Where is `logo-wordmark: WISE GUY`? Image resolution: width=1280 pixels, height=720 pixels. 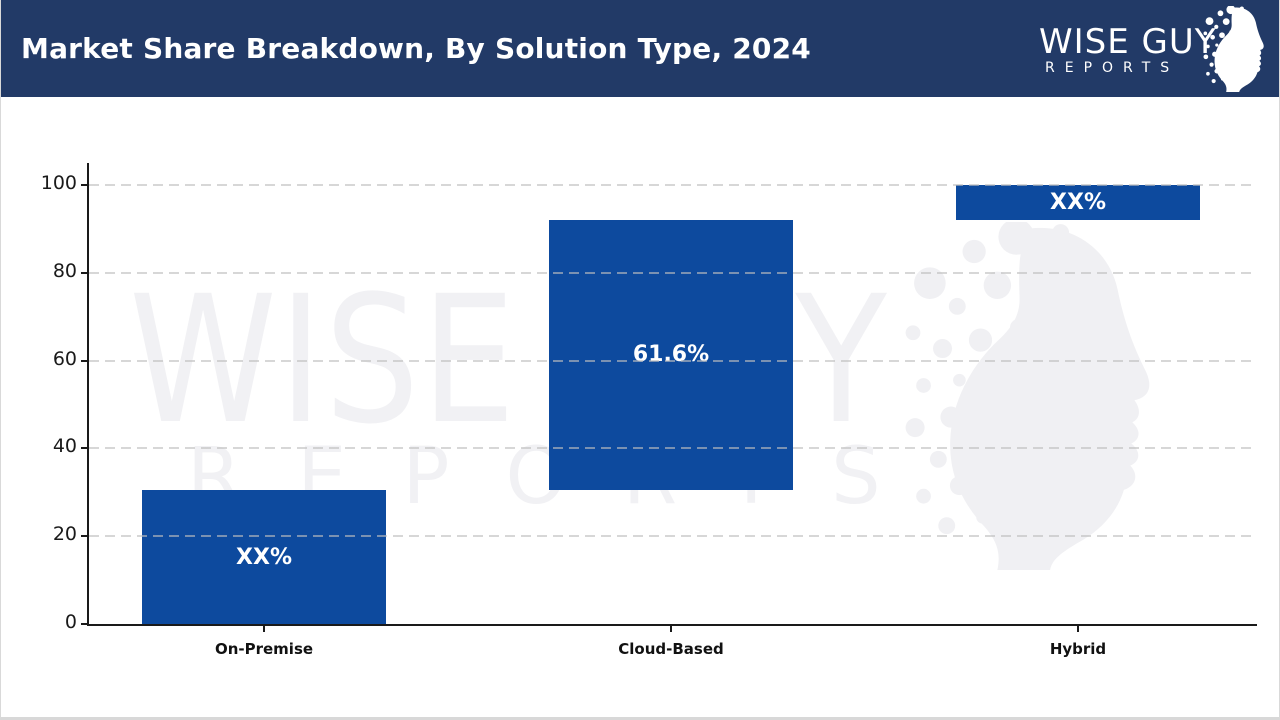
logo-wordmark: WISE GUY is located at coordinates (1128, 42).